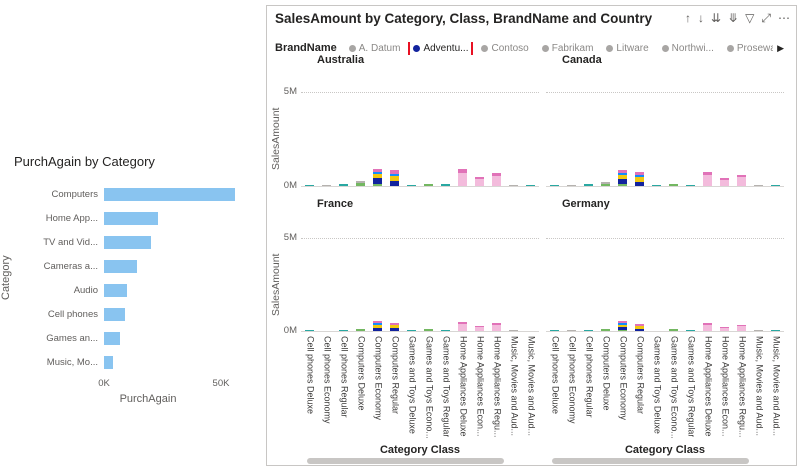 The image size is (804, 472). I want to click on axis-line-0m, so click(420, 331).